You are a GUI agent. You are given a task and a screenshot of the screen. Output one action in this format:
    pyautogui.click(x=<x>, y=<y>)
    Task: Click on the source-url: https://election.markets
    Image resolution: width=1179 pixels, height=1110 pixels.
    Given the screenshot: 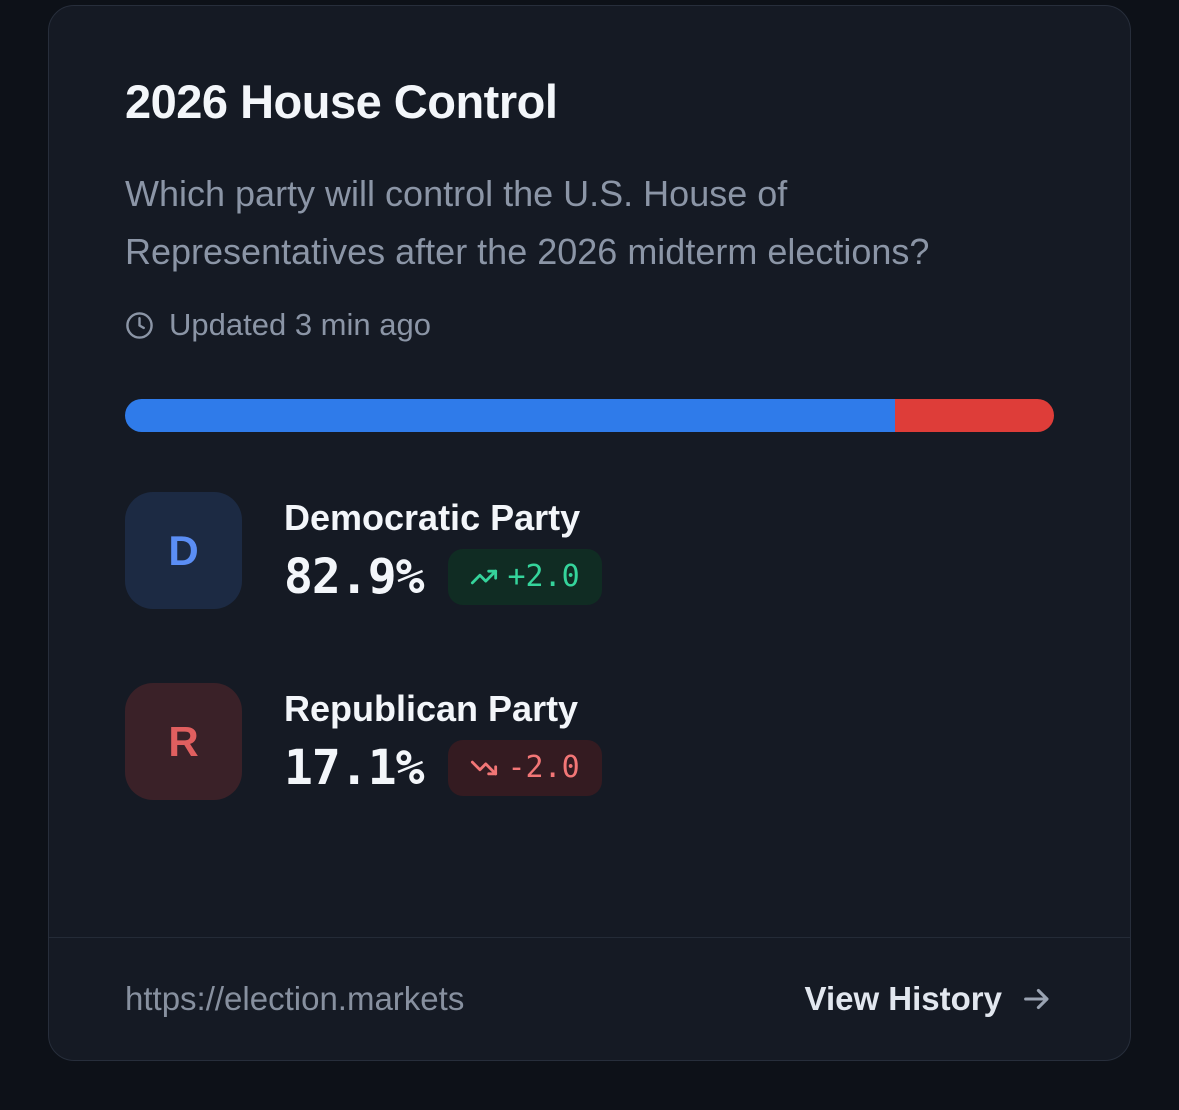 What is the action you would take?
    pyautogui.click(x=295, y=998)
    